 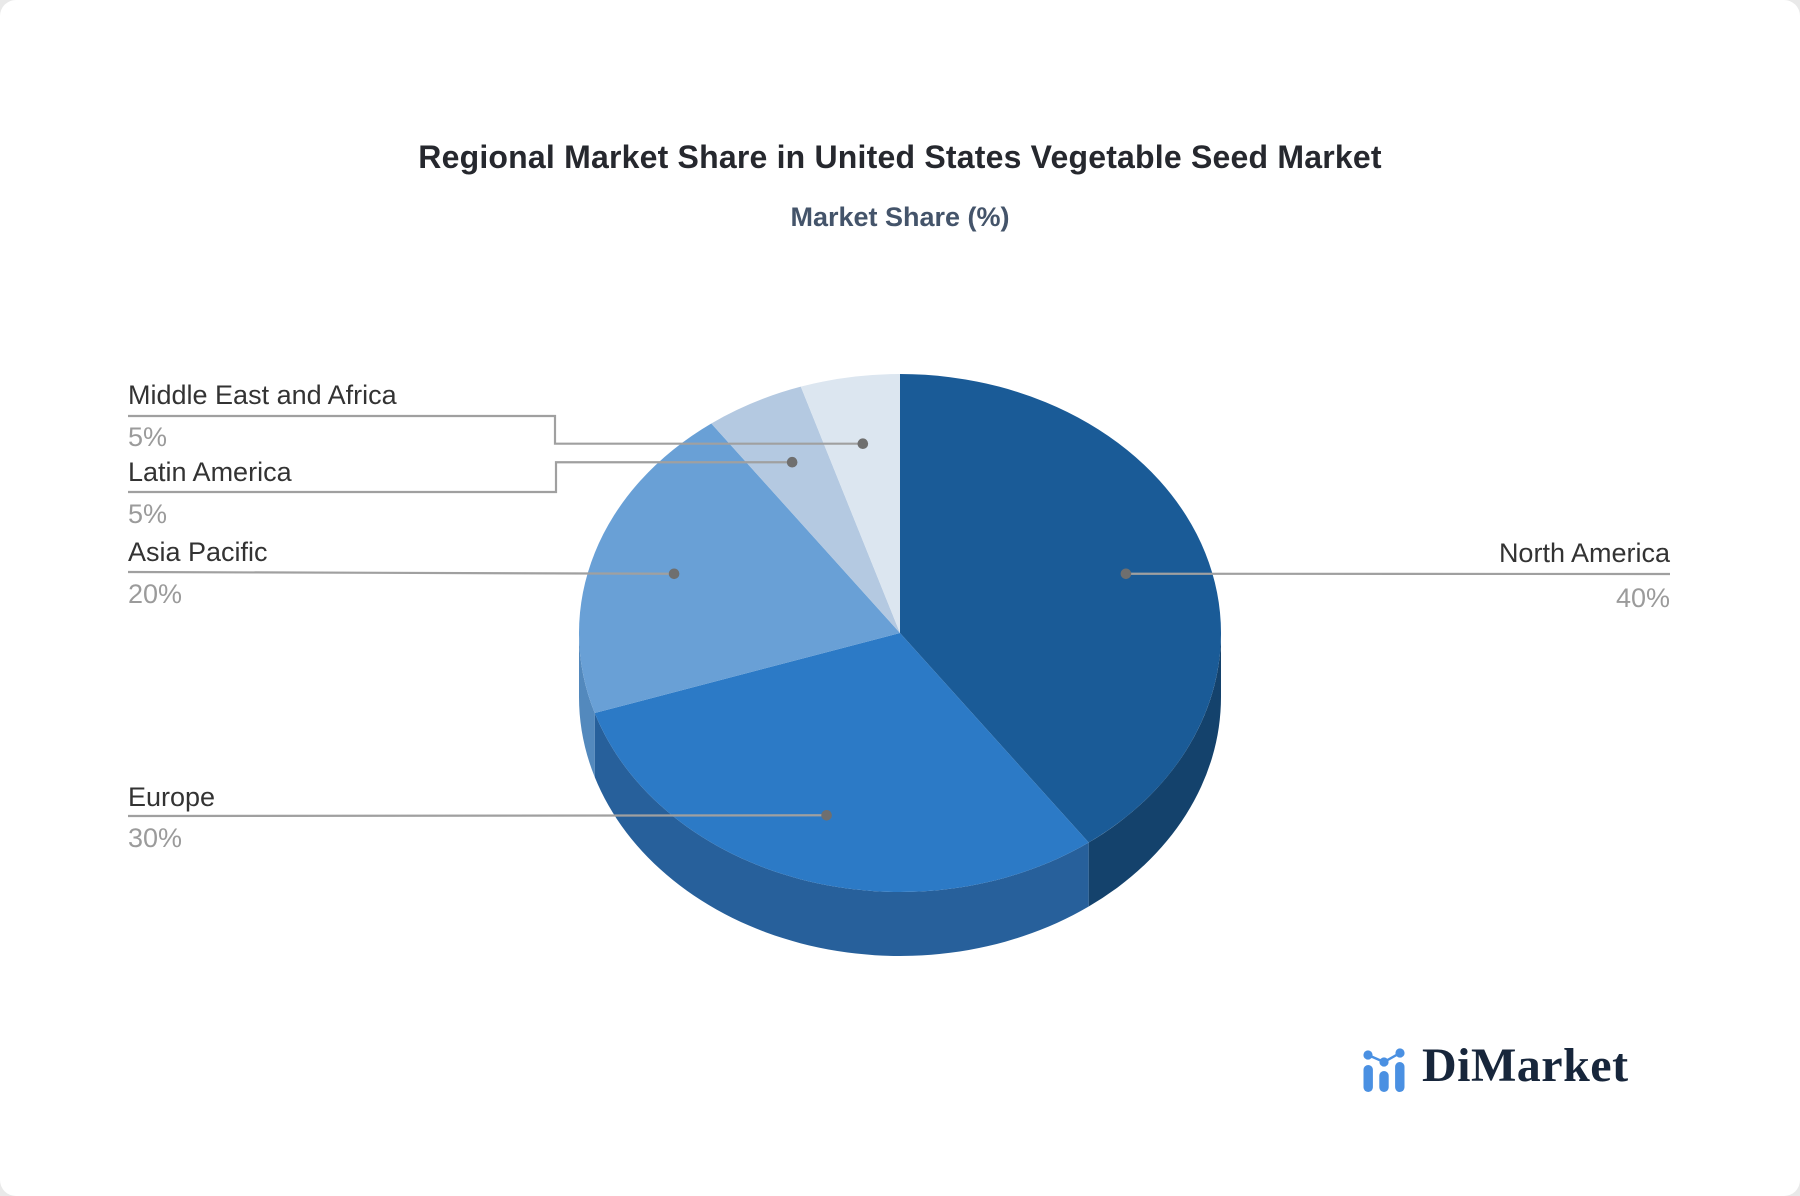 I want to click on callout-line-latin-america, so click(x=460, y=477).